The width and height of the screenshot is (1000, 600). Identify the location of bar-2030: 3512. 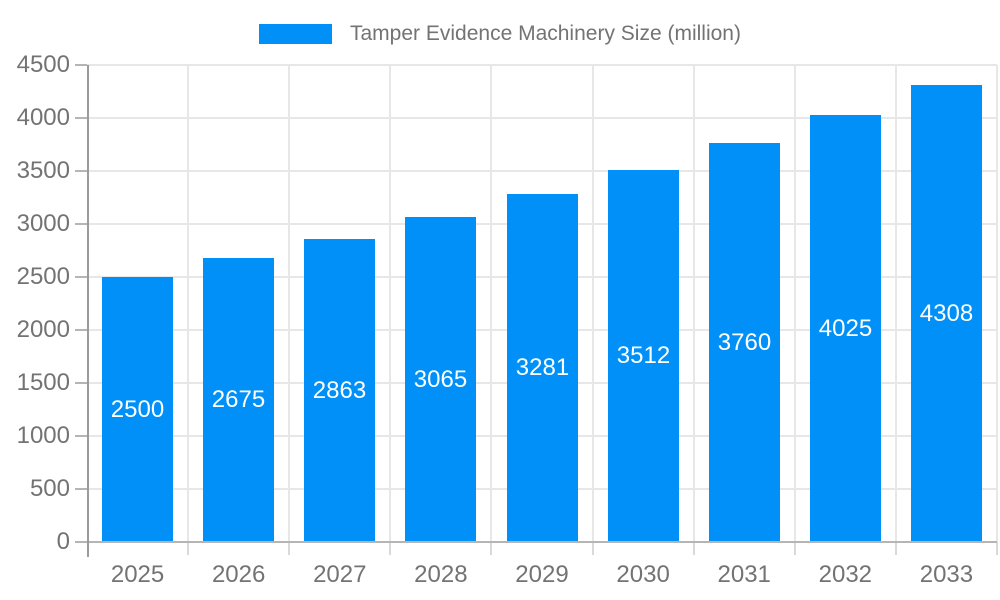
(643, 356).